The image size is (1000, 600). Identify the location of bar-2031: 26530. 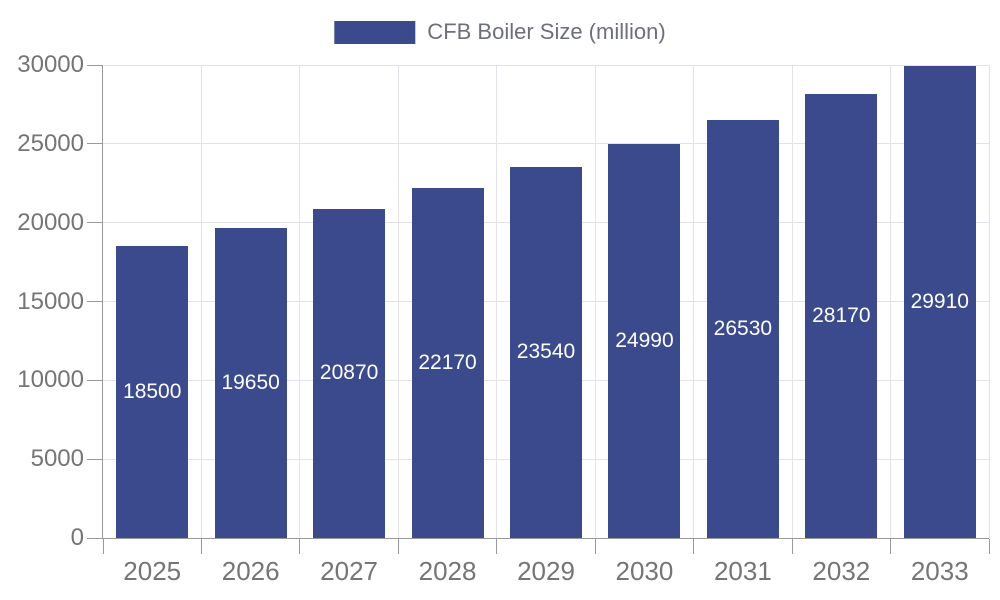
(742, 328).